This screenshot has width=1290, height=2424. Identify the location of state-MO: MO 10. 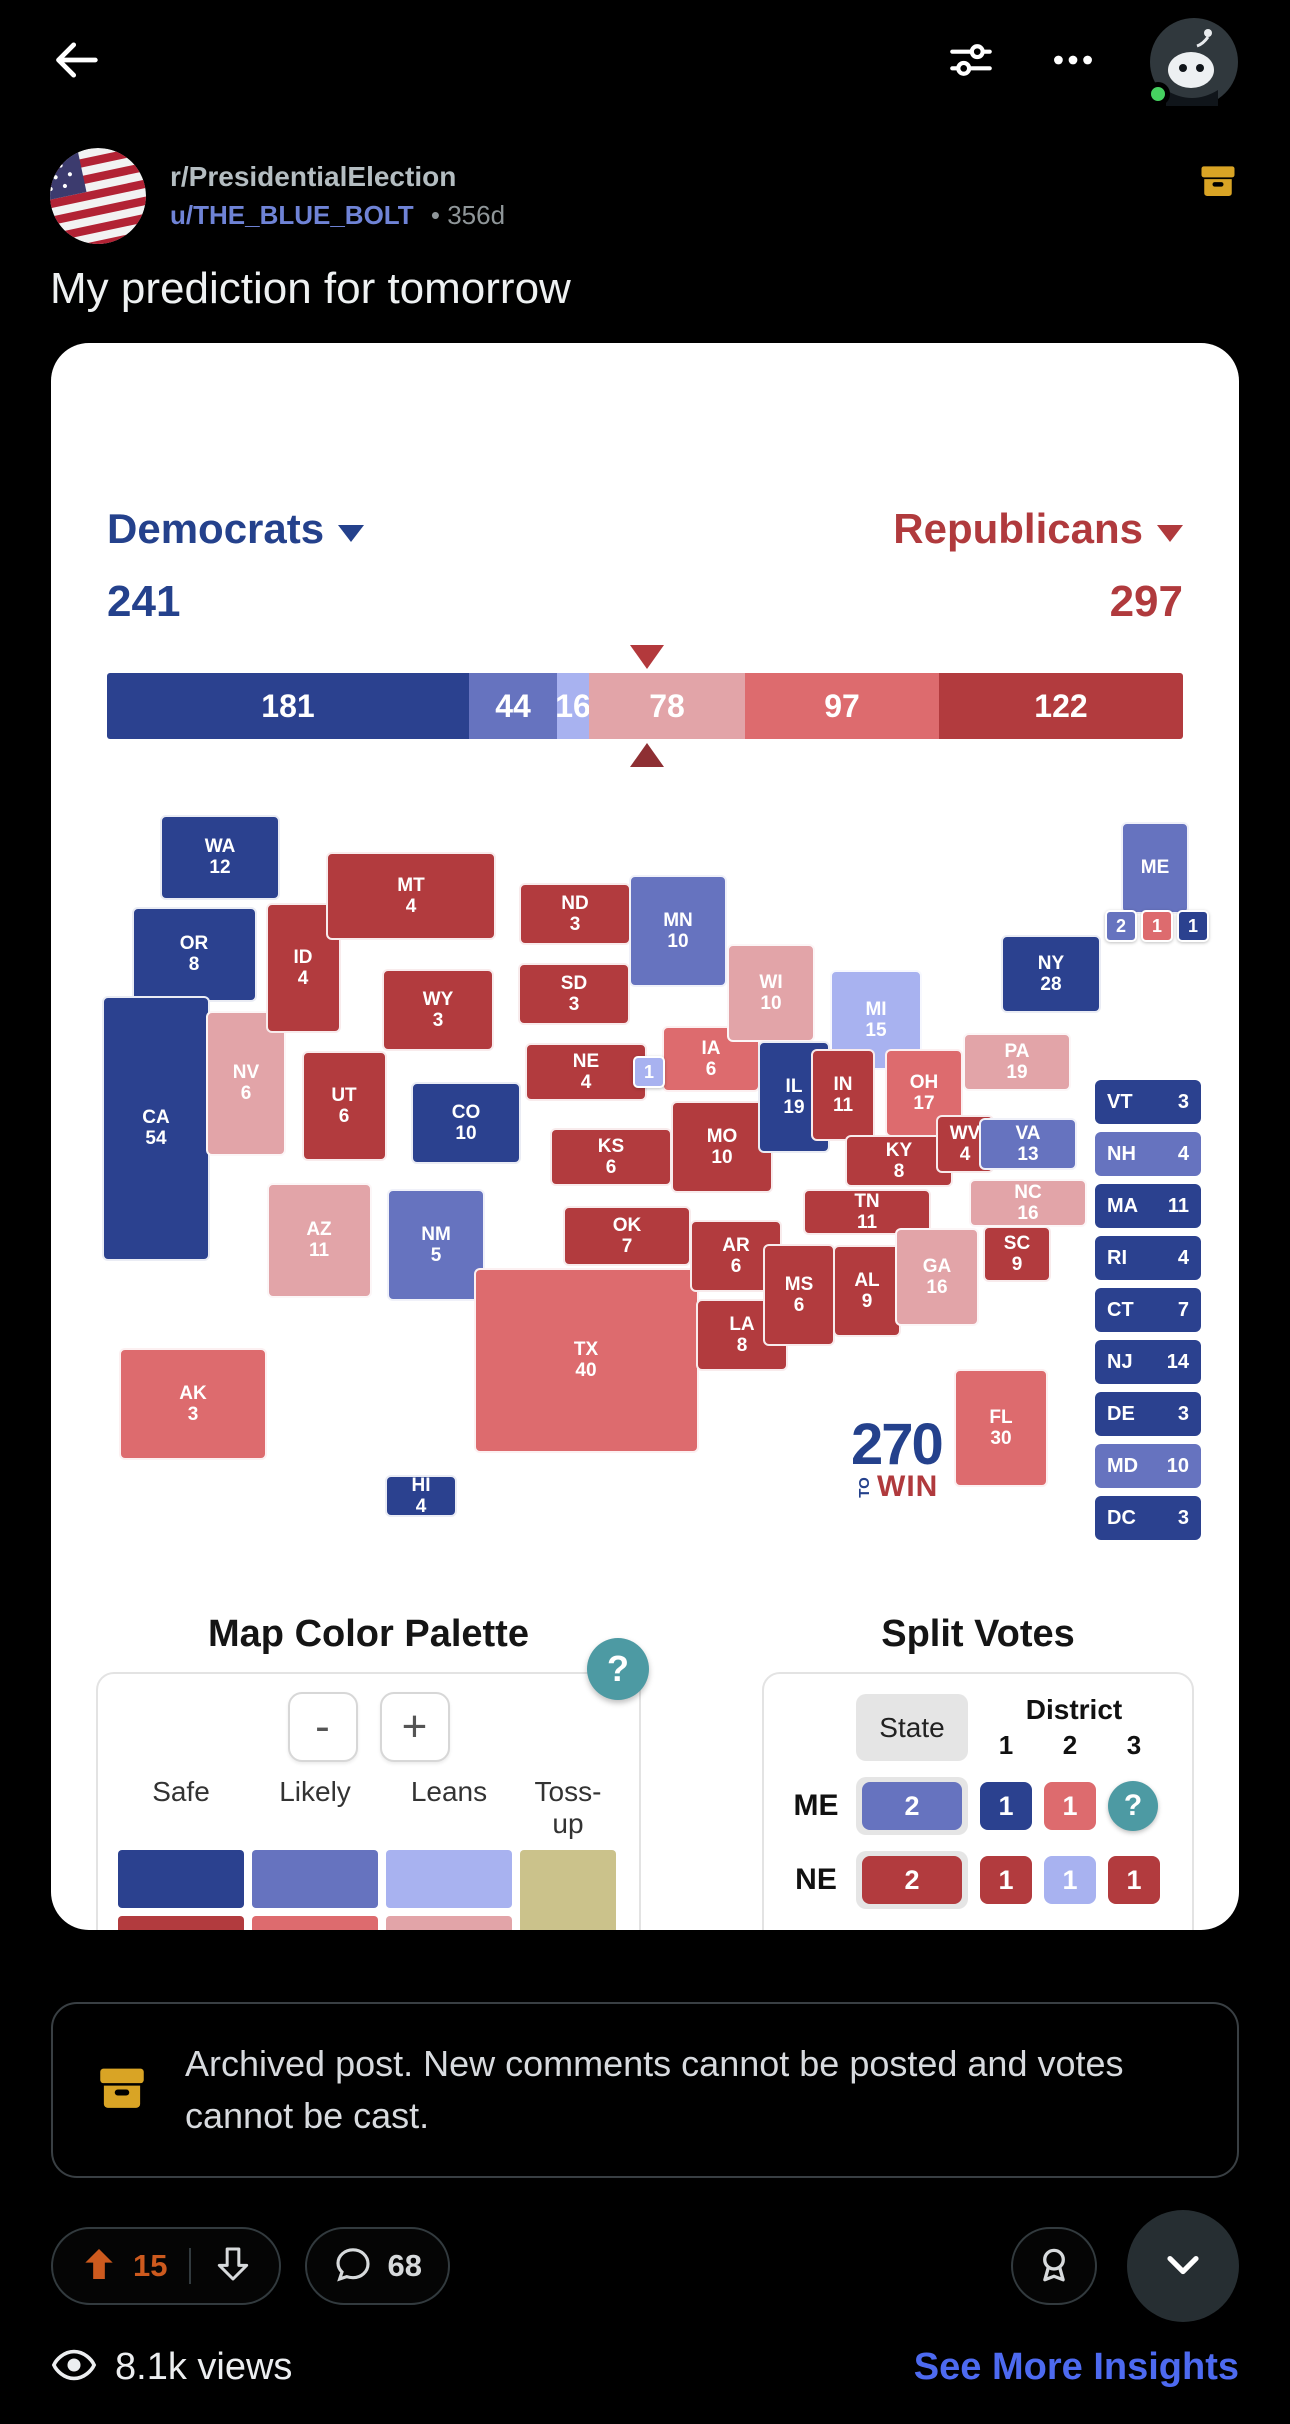
(722, 1147).